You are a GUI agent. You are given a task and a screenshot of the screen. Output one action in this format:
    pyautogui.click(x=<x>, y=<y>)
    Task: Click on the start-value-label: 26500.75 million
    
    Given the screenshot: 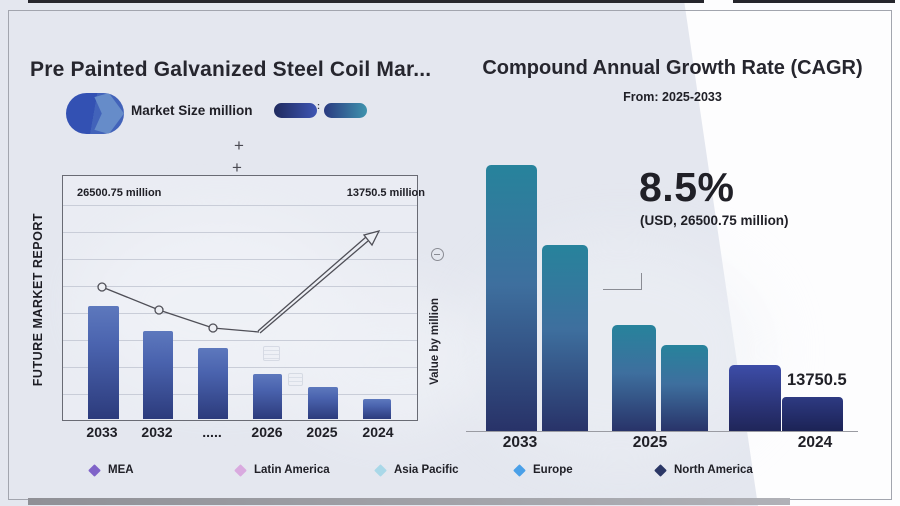 What is the action you would take?
    pyautogui.click(x=119, y=193)
    